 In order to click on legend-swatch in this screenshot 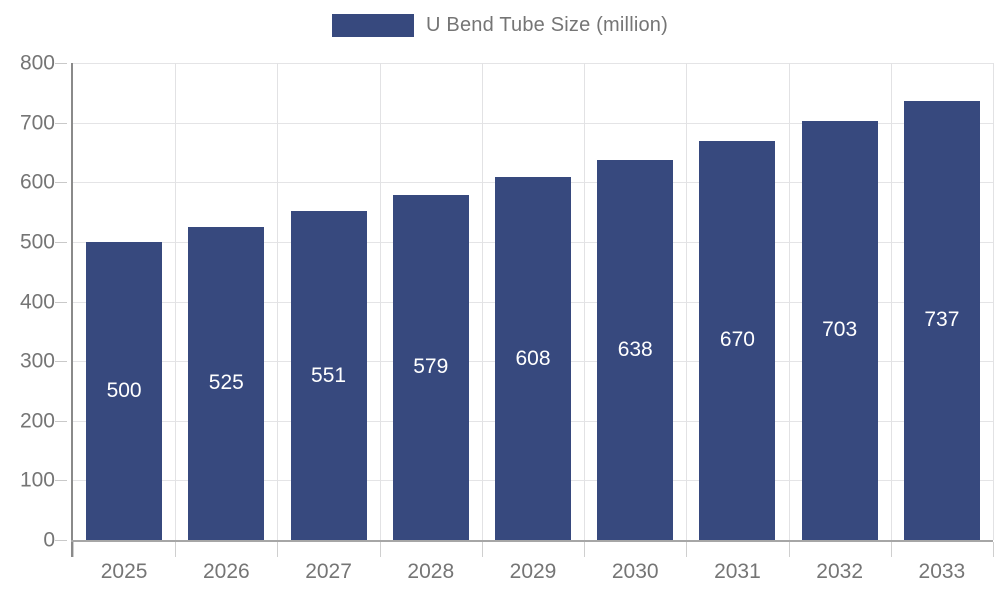, I will do `click(373, 25)`.